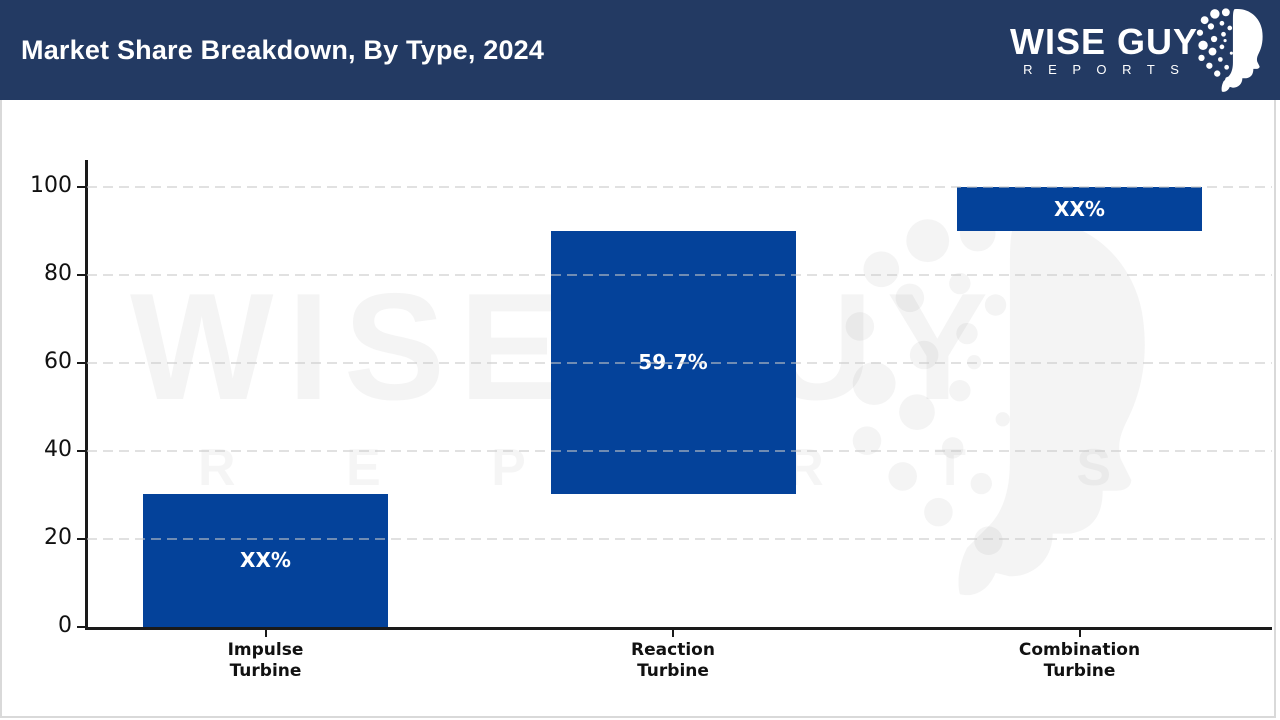 This screenshot has height=720, width=1280. I want to click on face-profile-icon, so click(1229, 50).